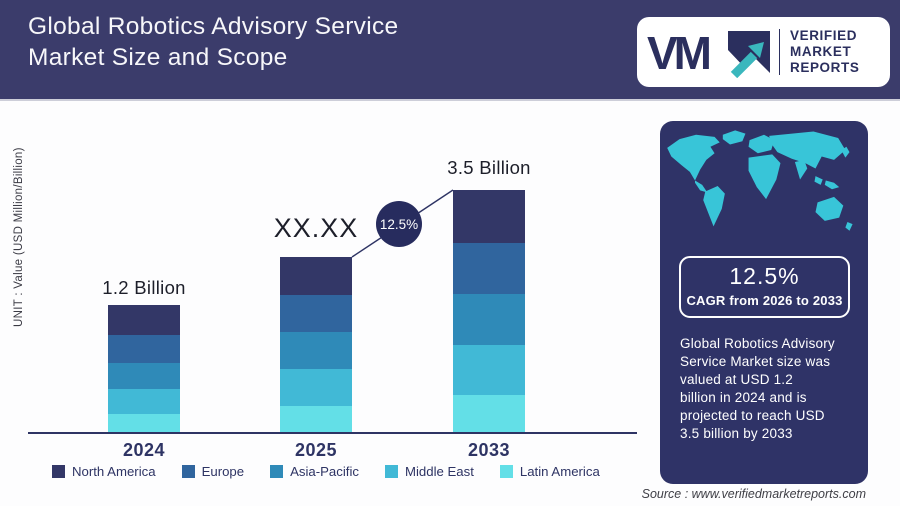 The image size is (900, 506). What do you see at coordinates (821, 51) in the screenshot?
I see `logo-word-market: MARKET` at bounding box center [821, 51].